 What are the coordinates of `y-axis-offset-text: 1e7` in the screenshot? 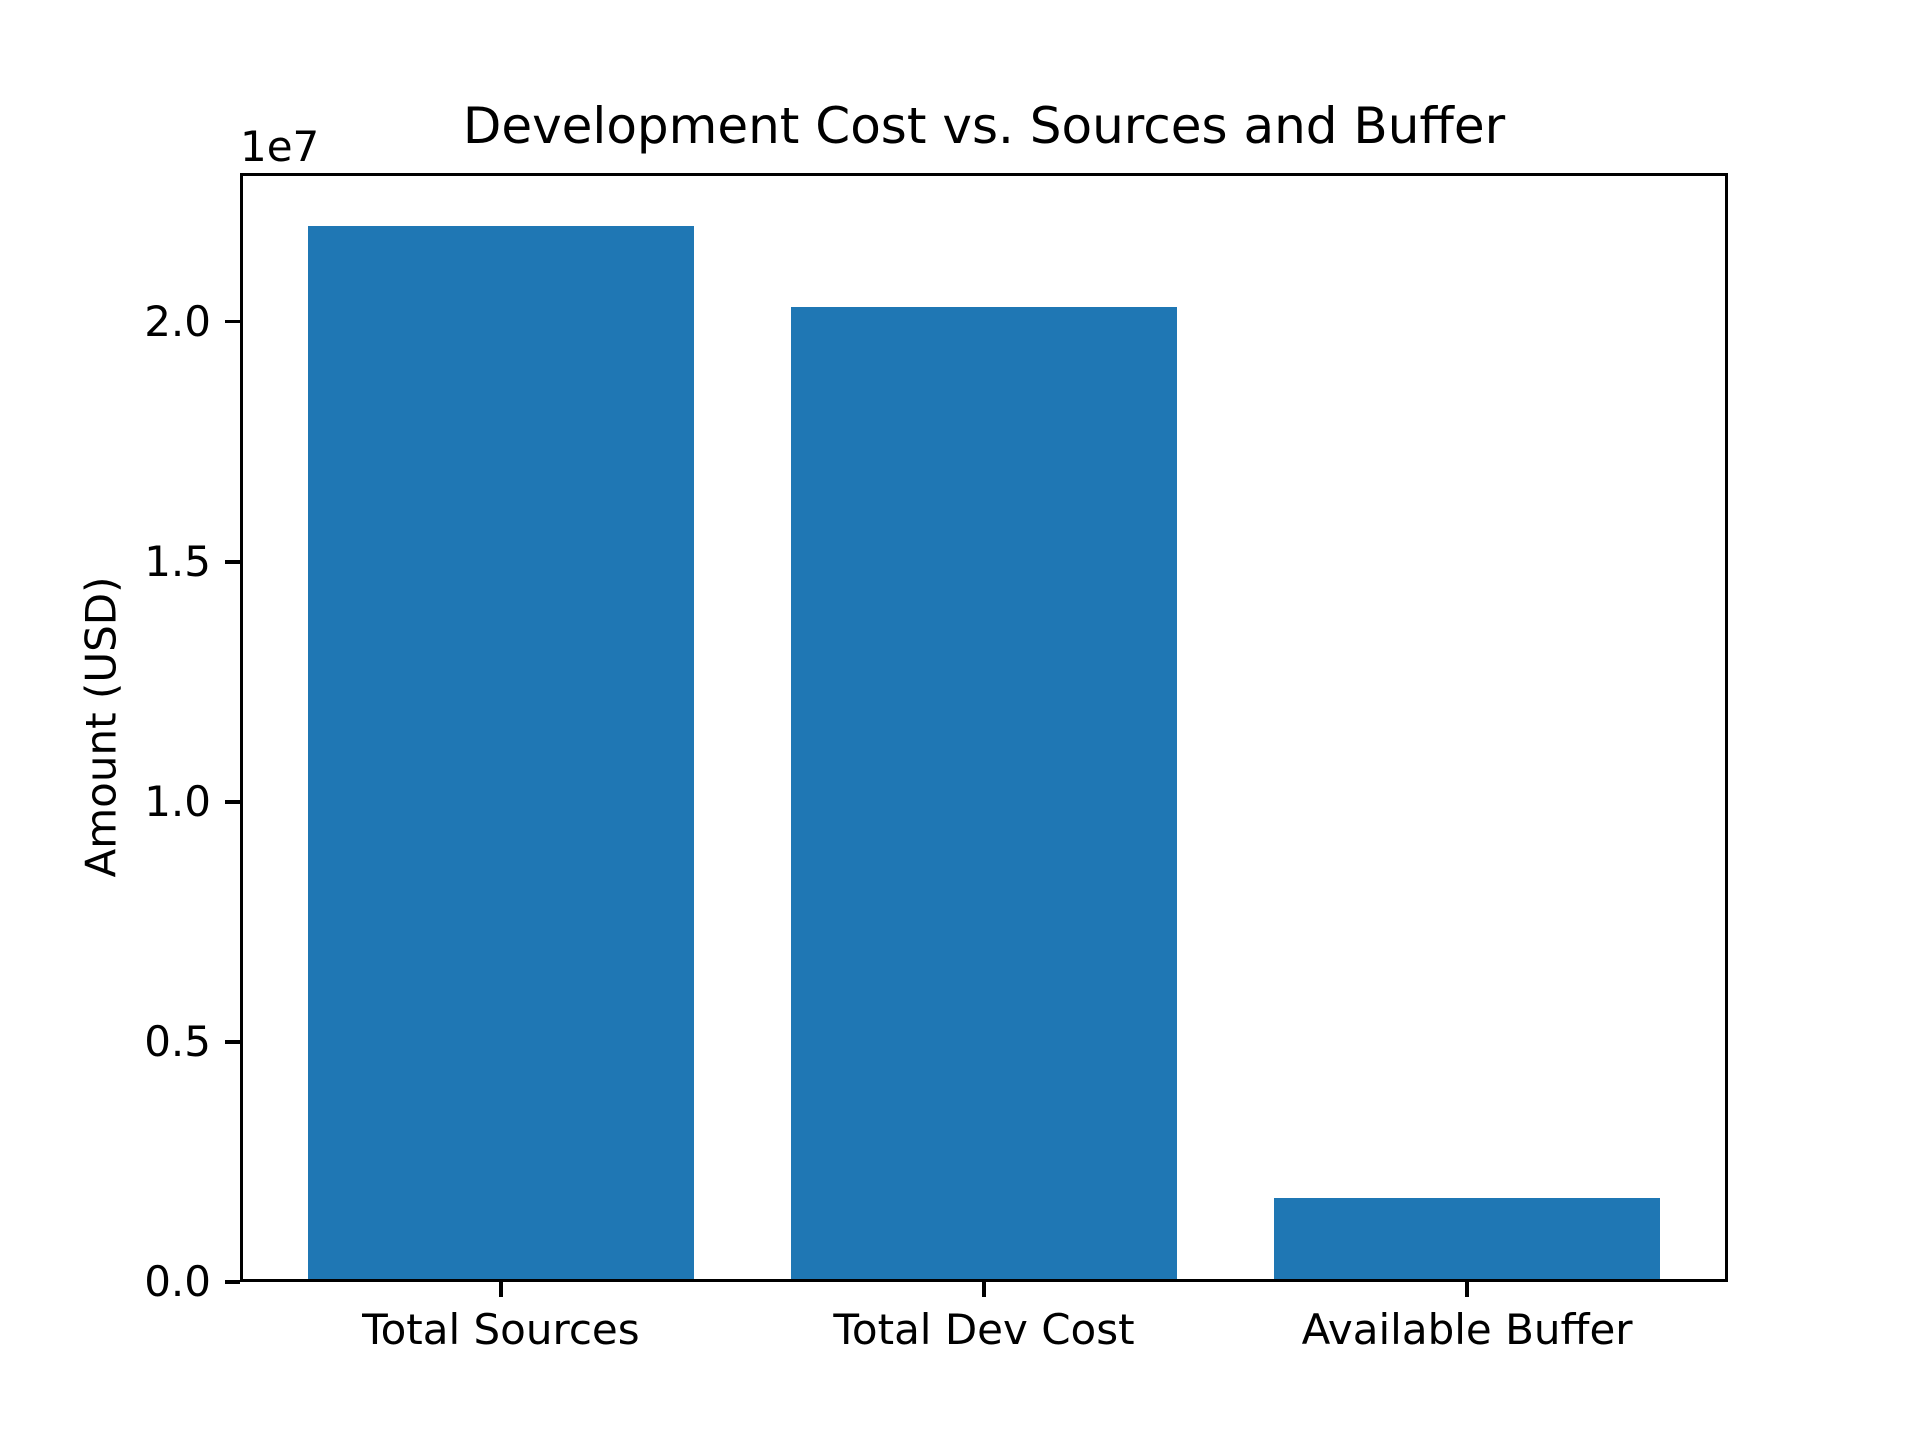 It's located at (280, 146).